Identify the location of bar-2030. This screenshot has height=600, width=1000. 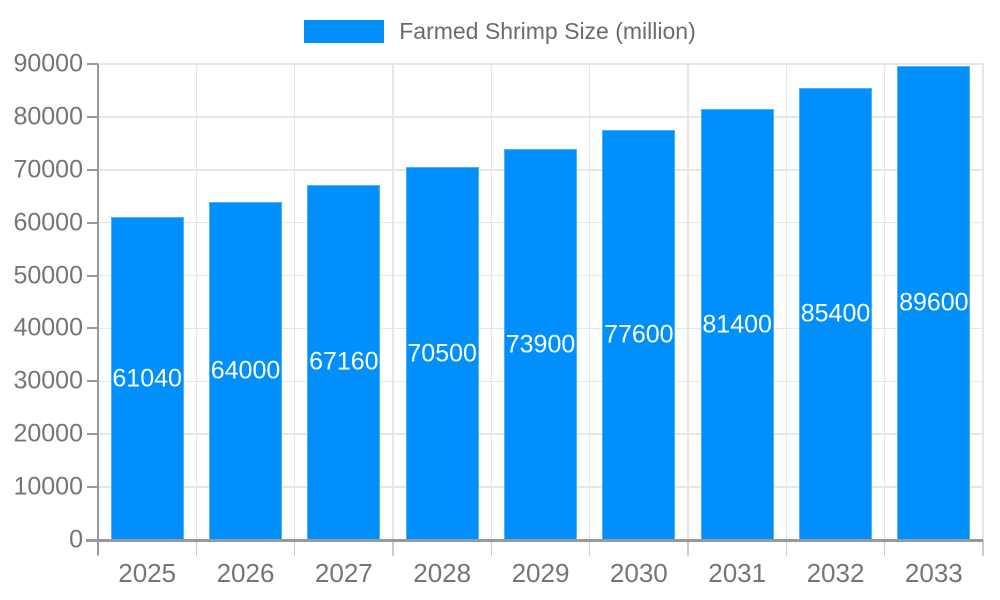
(639, 334).